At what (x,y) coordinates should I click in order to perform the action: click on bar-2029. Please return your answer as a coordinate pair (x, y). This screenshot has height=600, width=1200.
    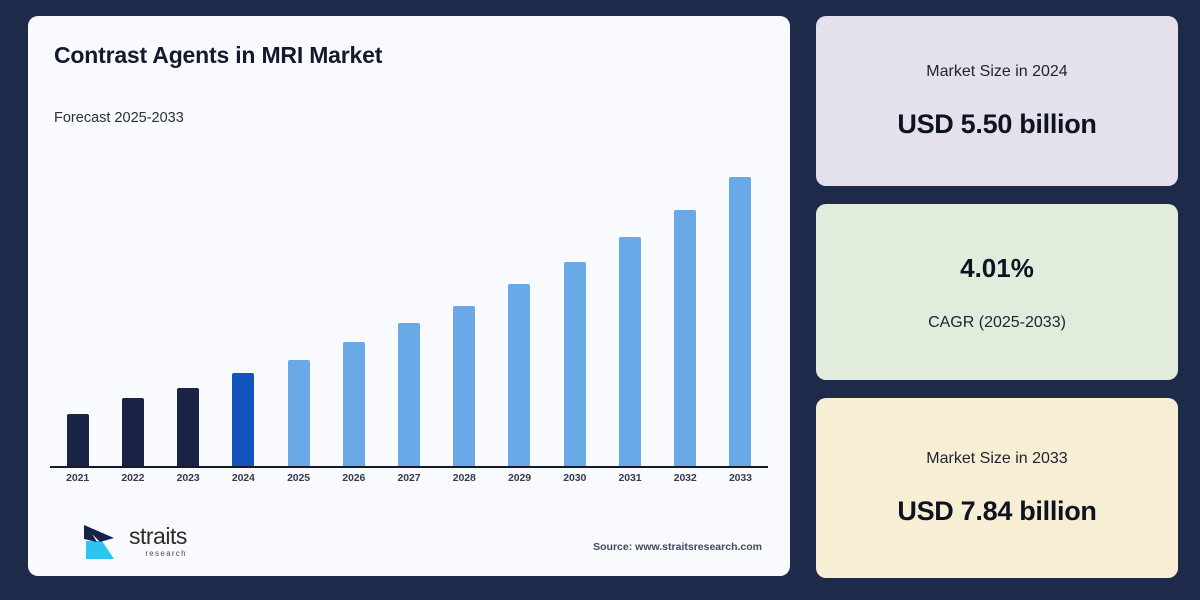
    Looking at the image, I should click on (519, 375).